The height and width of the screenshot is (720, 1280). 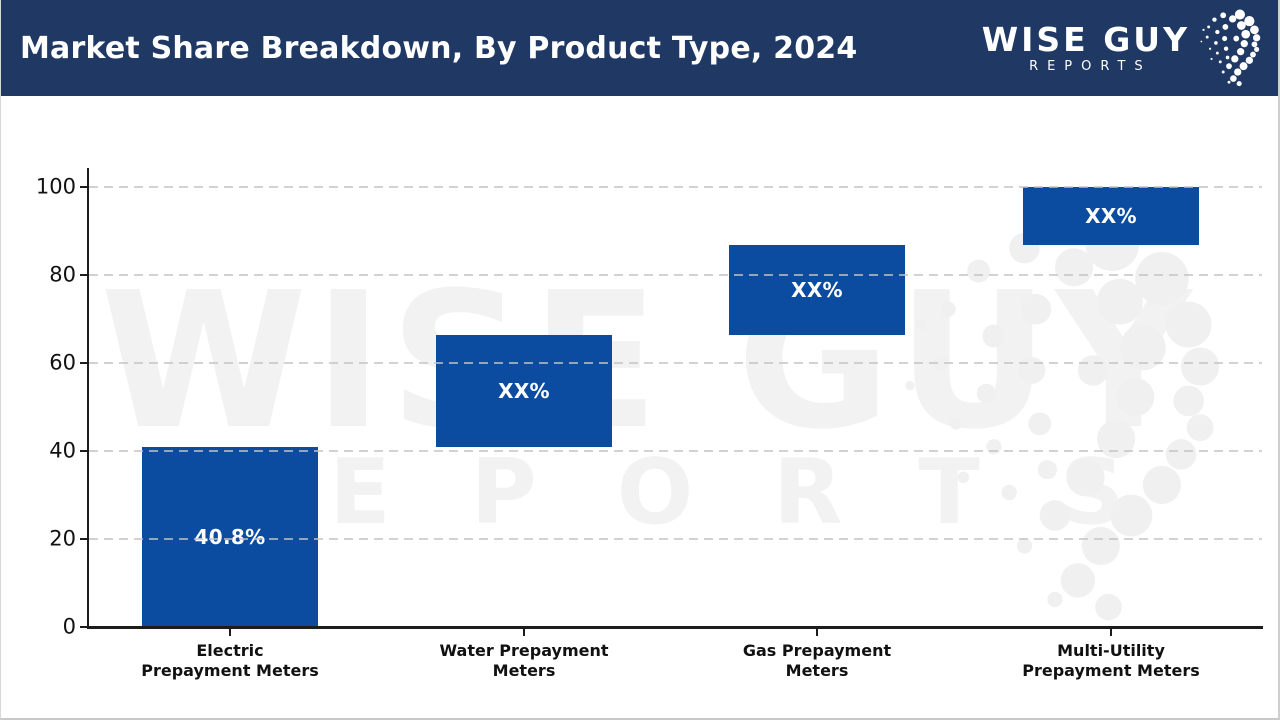 What do you see at coordinates (1085, 39) in the screenshot?
I see `brand-logo-line1: WISE GUY` at bounding box center [1085, 39].